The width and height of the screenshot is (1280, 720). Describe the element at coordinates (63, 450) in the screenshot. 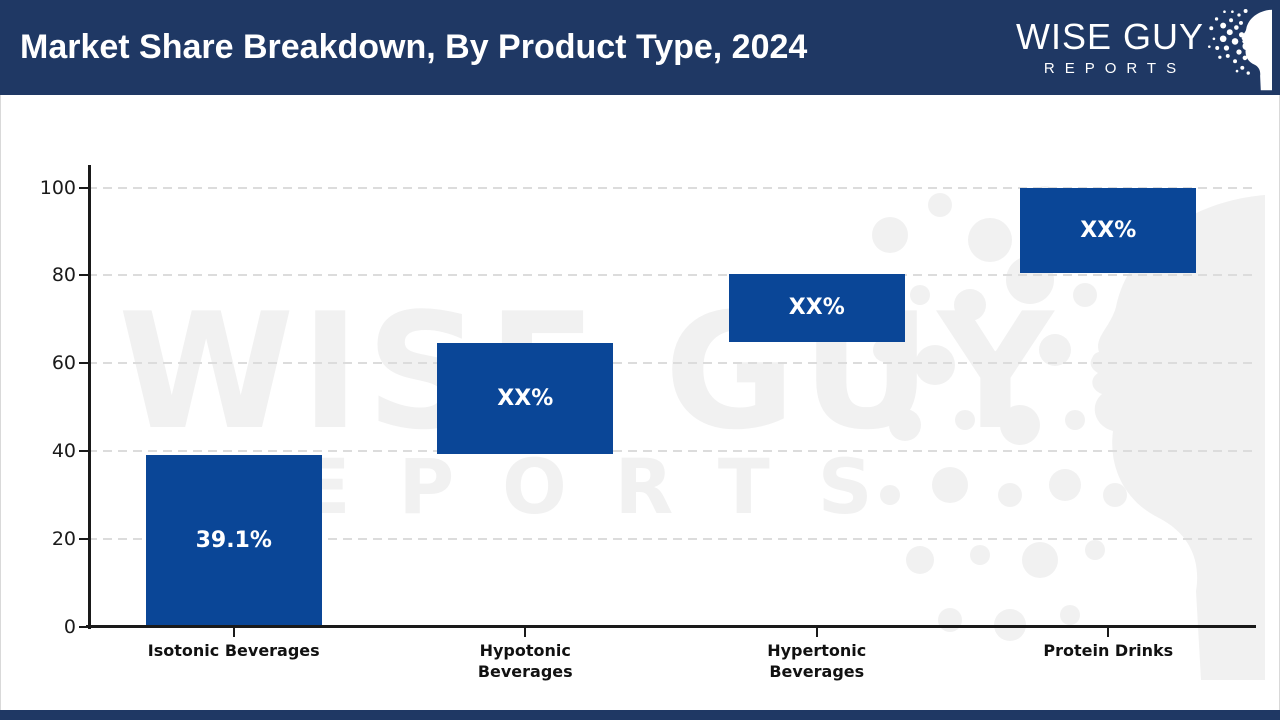

I see `y-tick-label-40: 40` at that location.